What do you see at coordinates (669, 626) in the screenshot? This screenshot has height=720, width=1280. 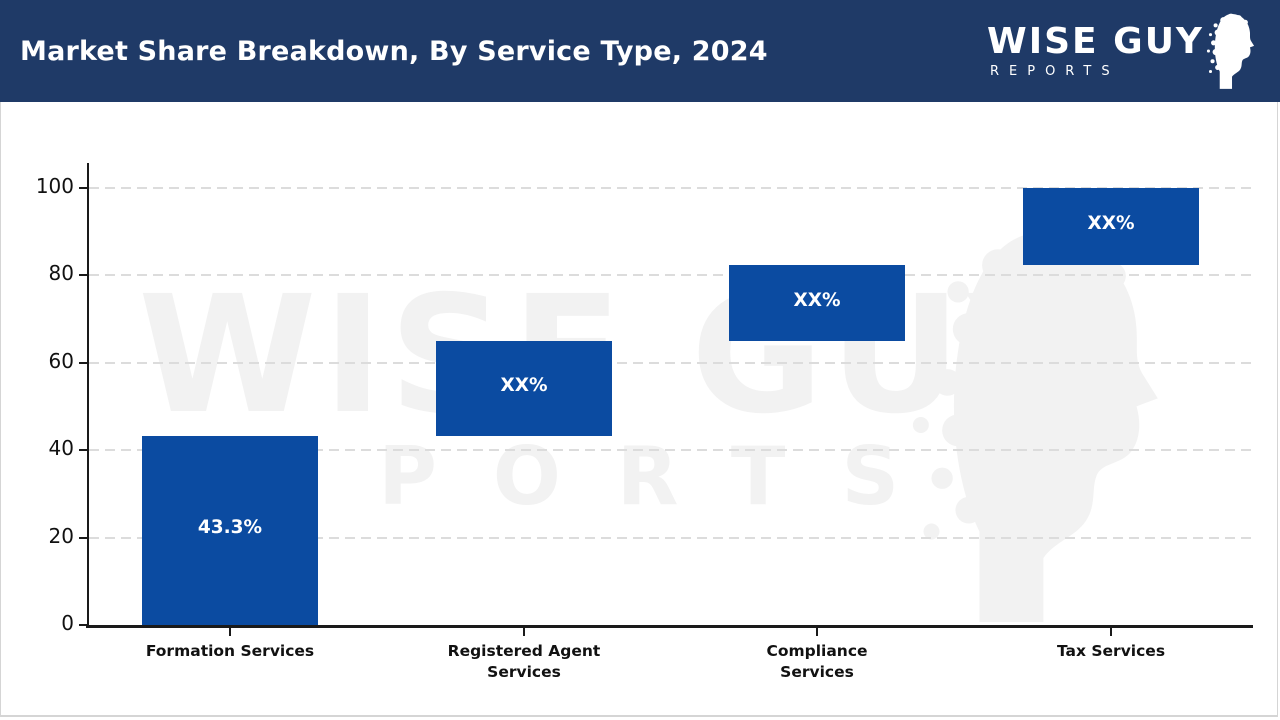 I see `x-axis-line` at bounding box center [669, 626].